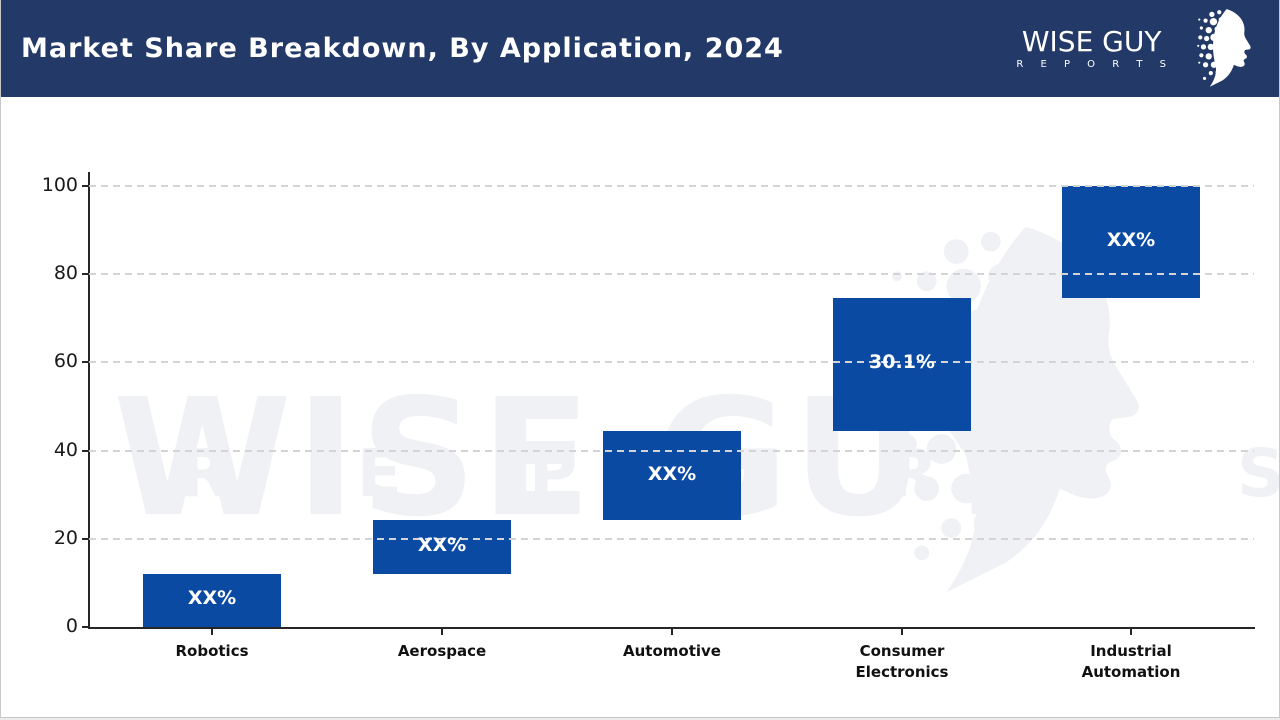  What do you see at coordinates (671, 628) in the screenshot?
I see `x-axis-line` at bounding box center [671, 628].